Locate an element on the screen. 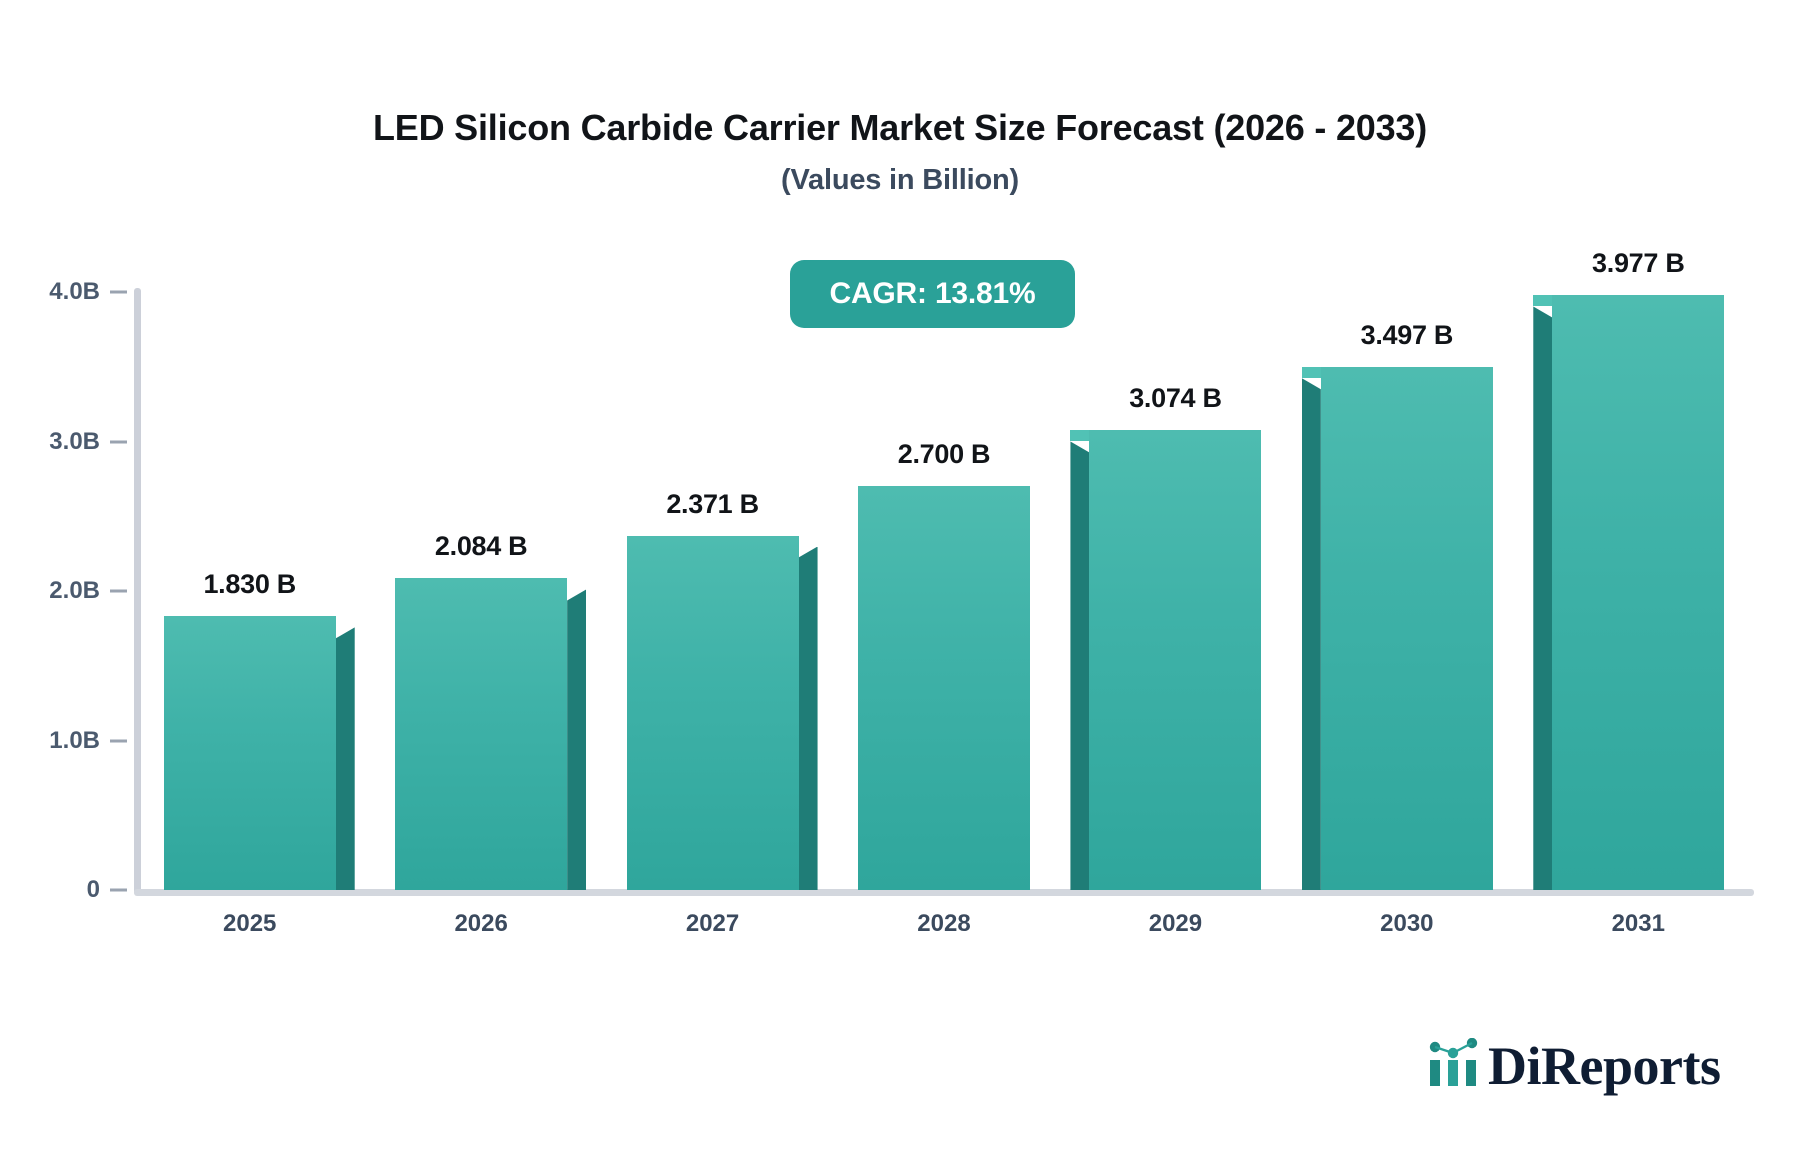 The width and height of the screenshot is (1800, 1156). x-axis-line is located at coordinates (944, 892).